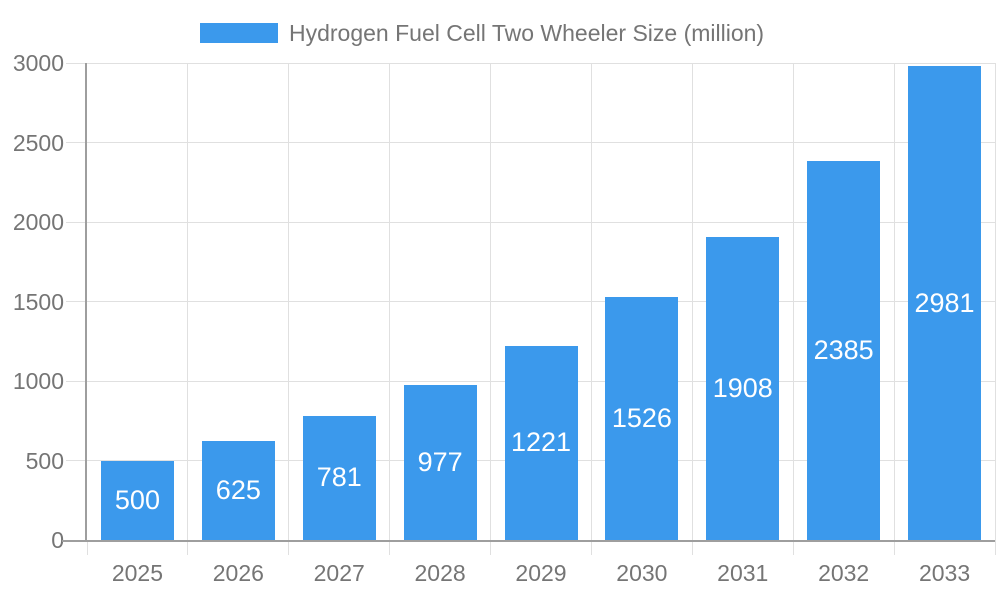 Image resolution: width=1000 pixels, height=600 pixels. What do you see at coordinates (440, 573) in the screenshot?
I see `x-axis-label: 2028` at bounding box center [440, 573].